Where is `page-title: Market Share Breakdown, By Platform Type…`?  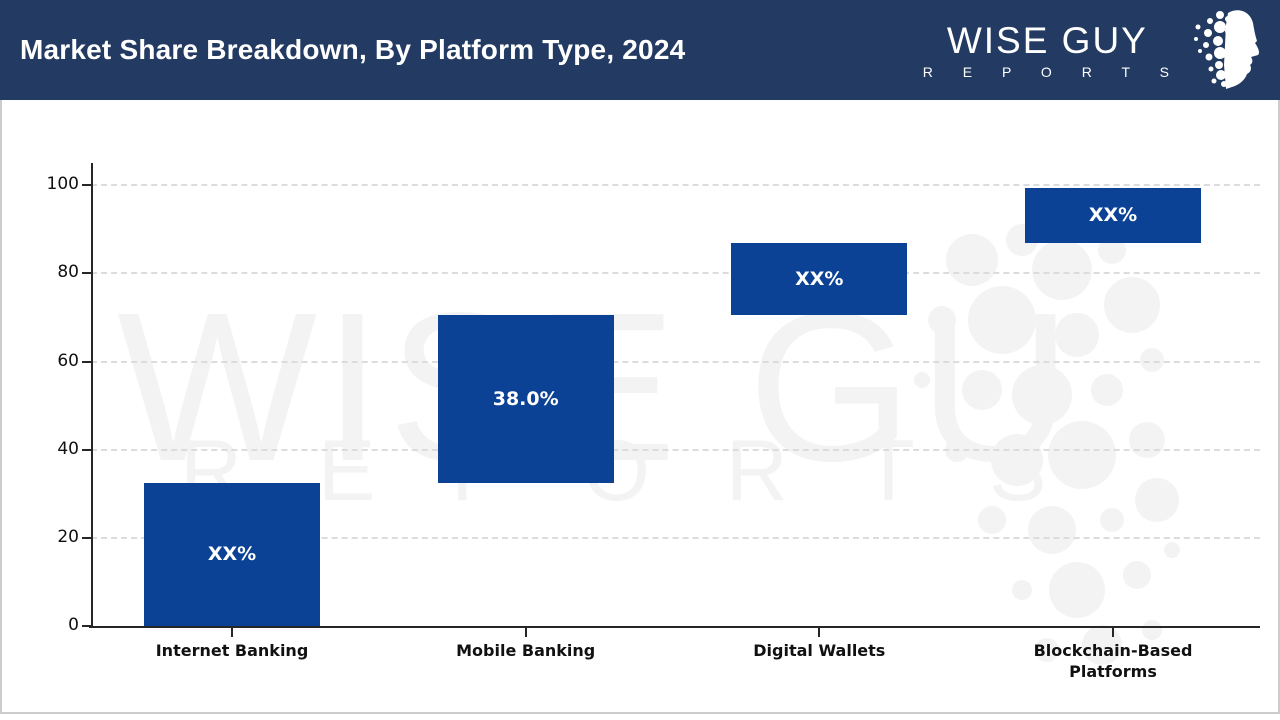
page-title: Market Share Breakdown, By Platform Type… is located at coordinates (353, 49).